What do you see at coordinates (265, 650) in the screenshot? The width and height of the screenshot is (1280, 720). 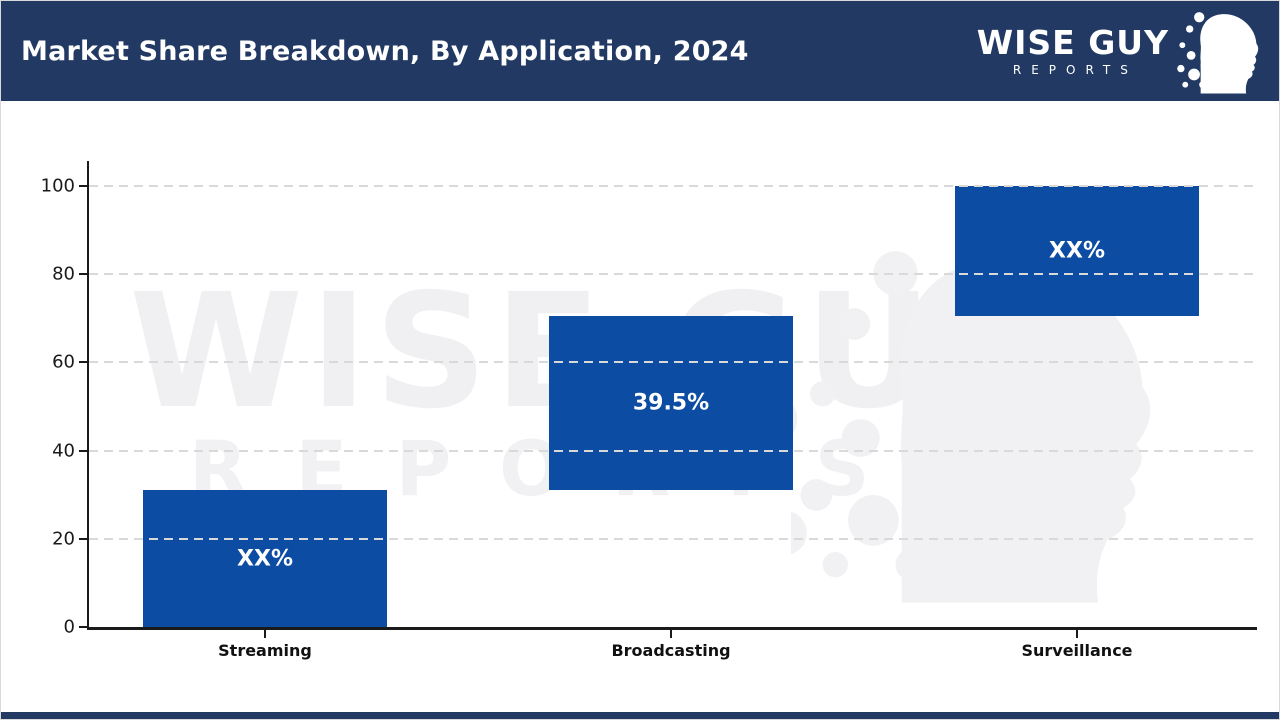 I see `x-axis-label-streaming: Streaming` at bounding box center [265, 650].